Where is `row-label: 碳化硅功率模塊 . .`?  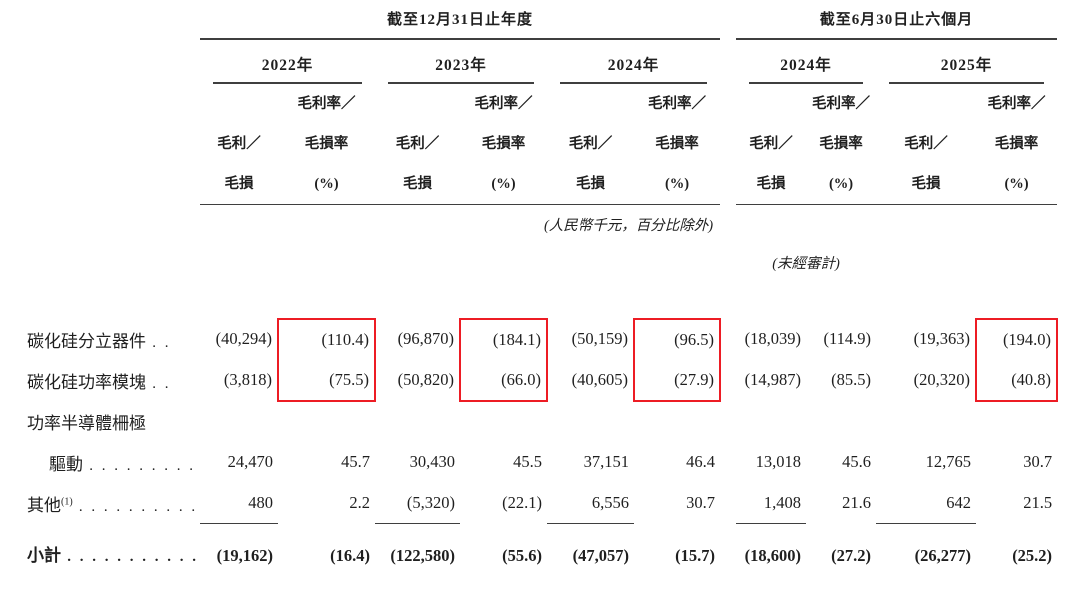 row-label: 碳化硅功率模塊 . . is located at coordinates (99, 382).